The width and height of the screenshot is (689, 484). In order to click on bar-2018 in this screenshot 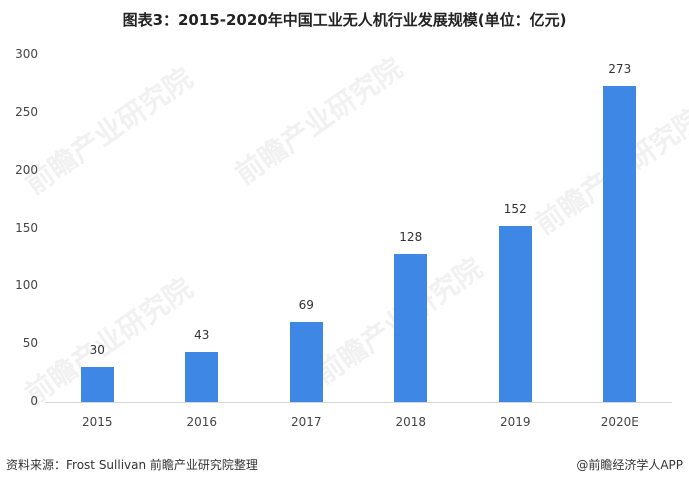, I will do `click(411, 327)`.